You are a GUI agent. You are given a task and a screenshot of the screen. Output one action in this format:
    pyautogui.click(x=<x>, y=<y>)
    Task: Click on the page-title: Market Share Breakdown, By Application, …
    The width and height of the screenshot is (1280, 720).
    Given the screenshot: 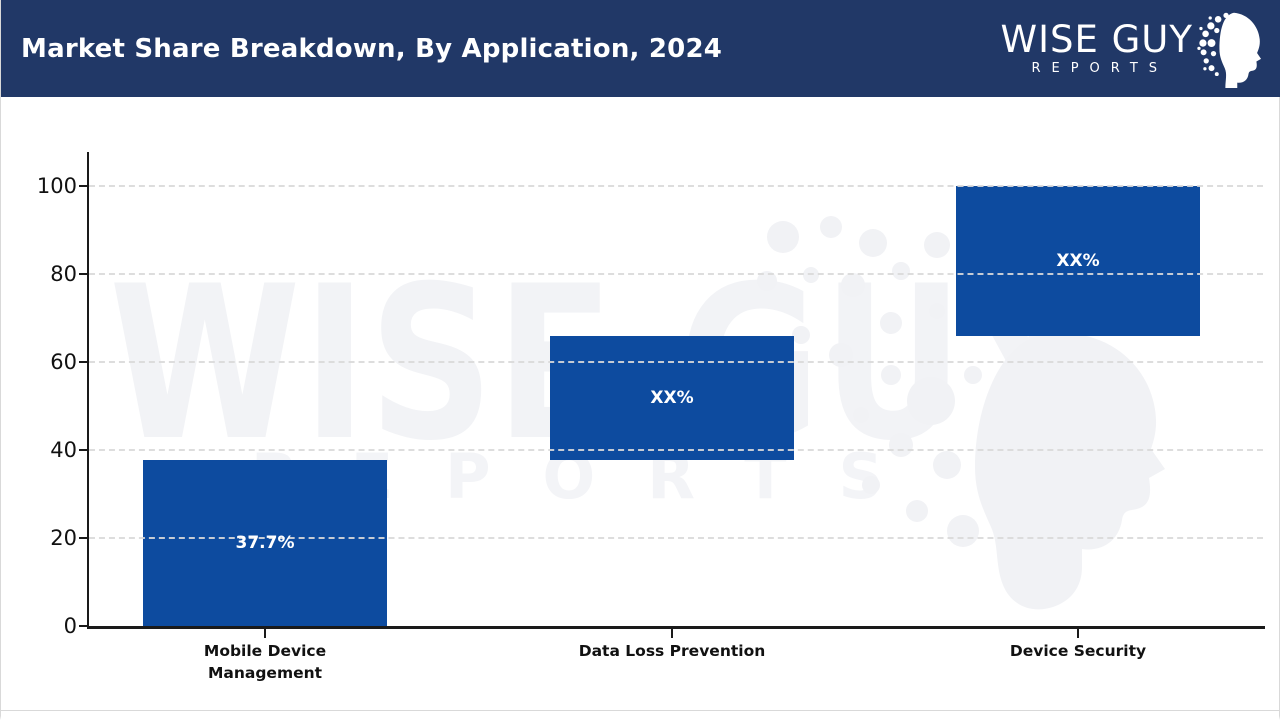 What is the action you would take?
    pyautogui.click(x=372, y=48)
    